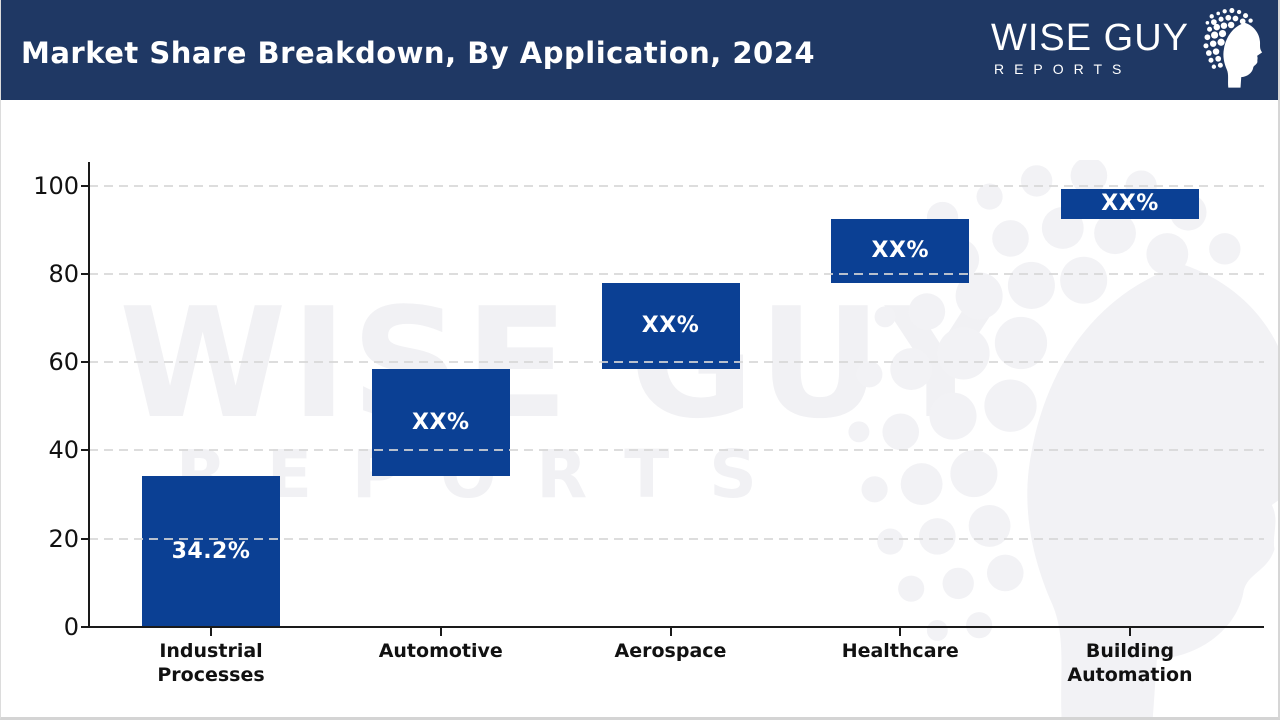  I want to click on x-category-label-1: Automotive, so click(440, 651).